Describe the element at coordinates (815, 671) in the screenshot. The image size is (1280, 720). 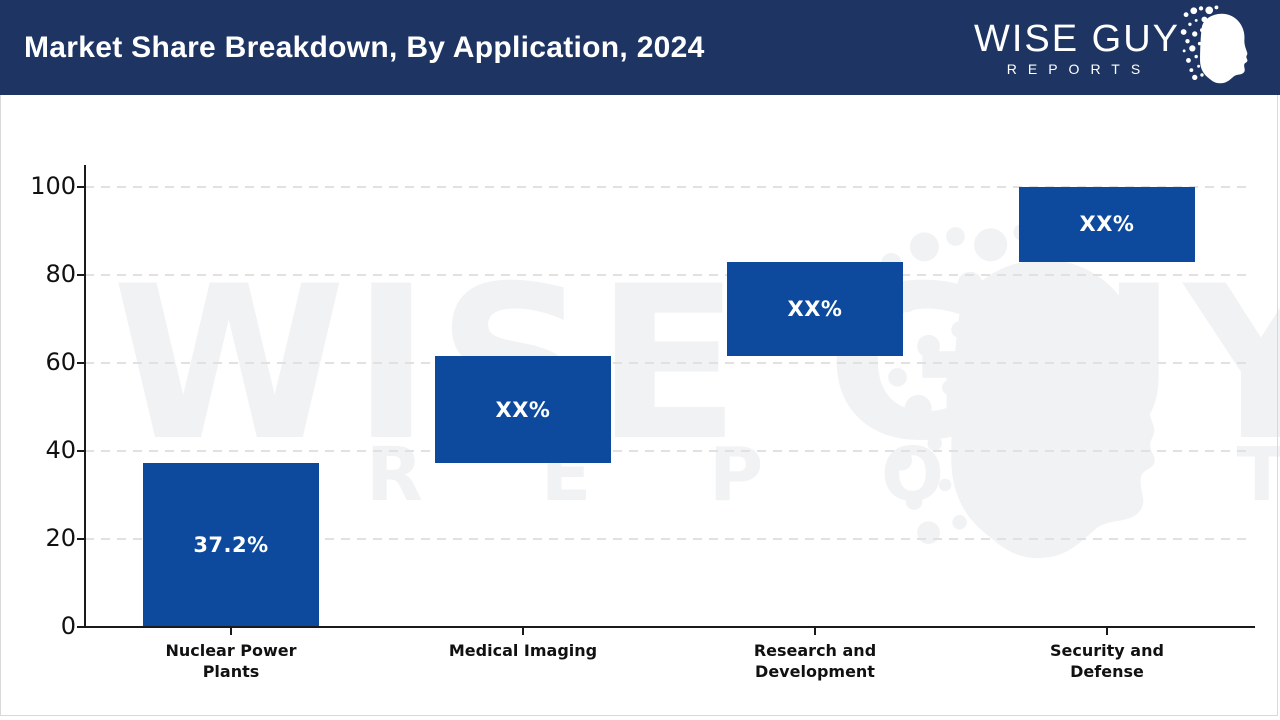
I see `category-label-line: Development` at that location.